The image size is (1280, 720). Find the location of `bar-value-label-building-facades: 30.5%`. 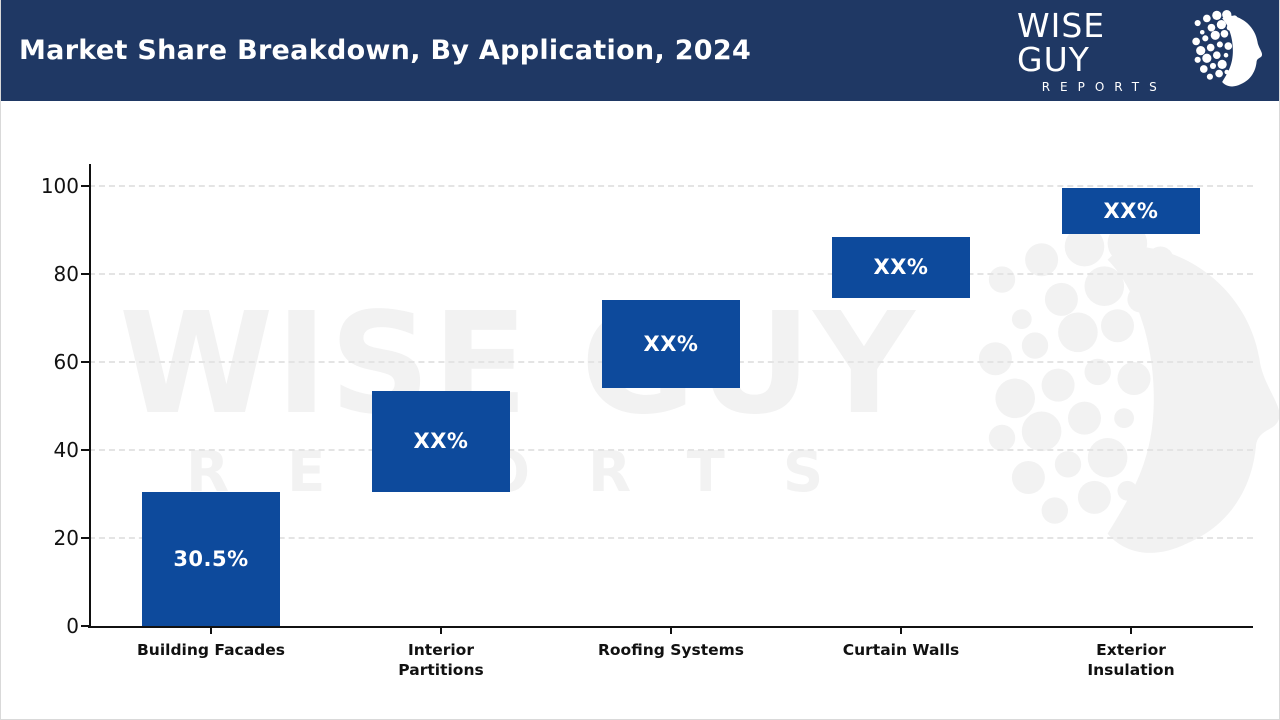

bar-value-label-building-facades: 30.5% is located at coordinates (211, 558).